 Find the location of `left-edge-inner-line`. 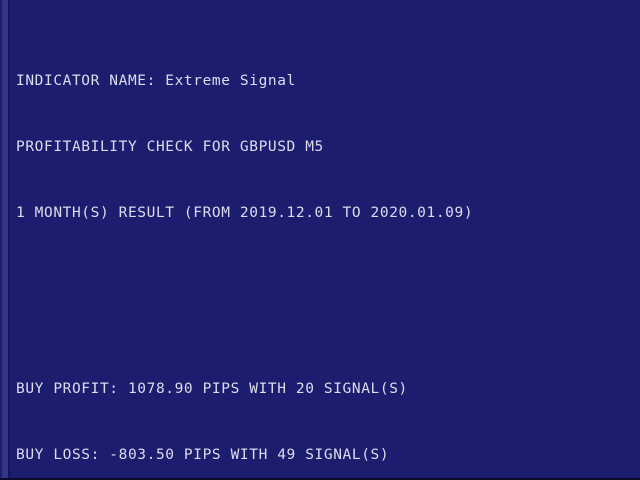

left-edge-inner-line is located at coordinates (9, 239).